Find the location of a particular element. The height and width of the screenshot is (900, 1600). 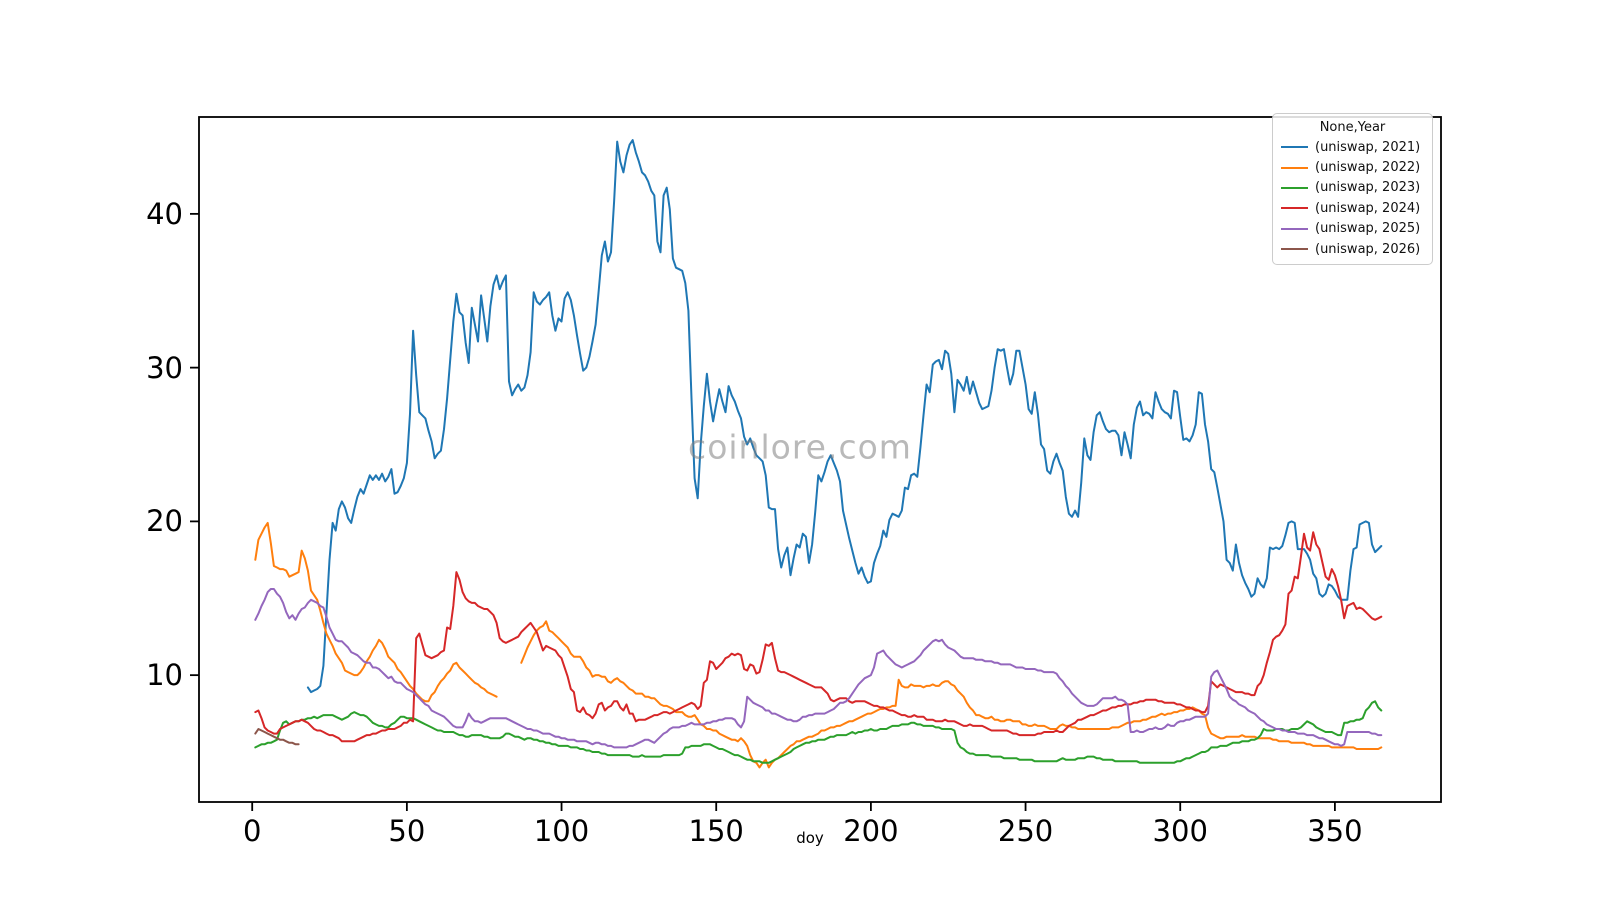

y-tick-label: 20 is located at coordinates (164, 521).